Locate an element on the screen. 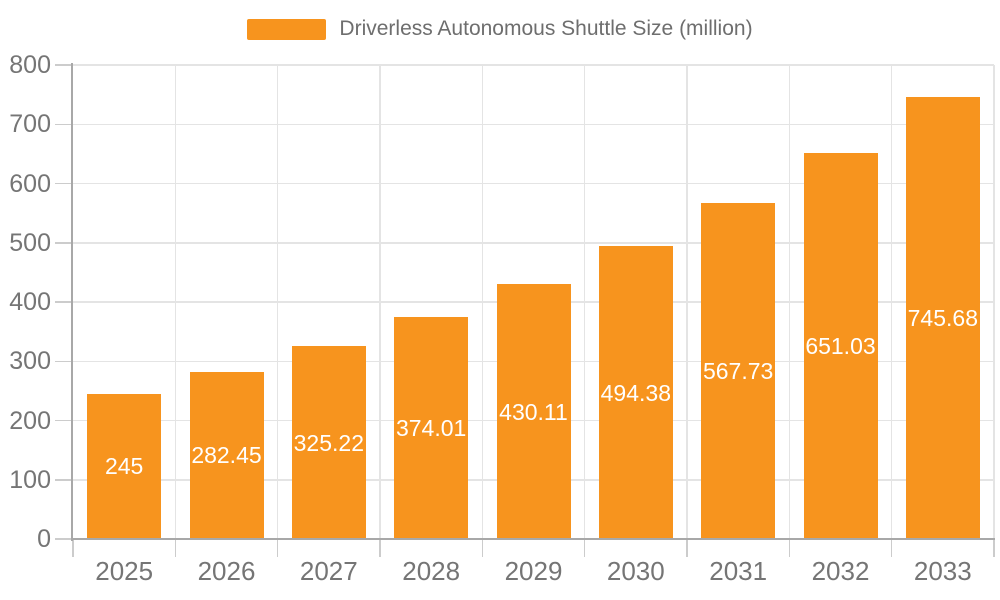 The width and height of the screenshot is (1000, 600). legend-swatch is located at coordinates (287, 29).